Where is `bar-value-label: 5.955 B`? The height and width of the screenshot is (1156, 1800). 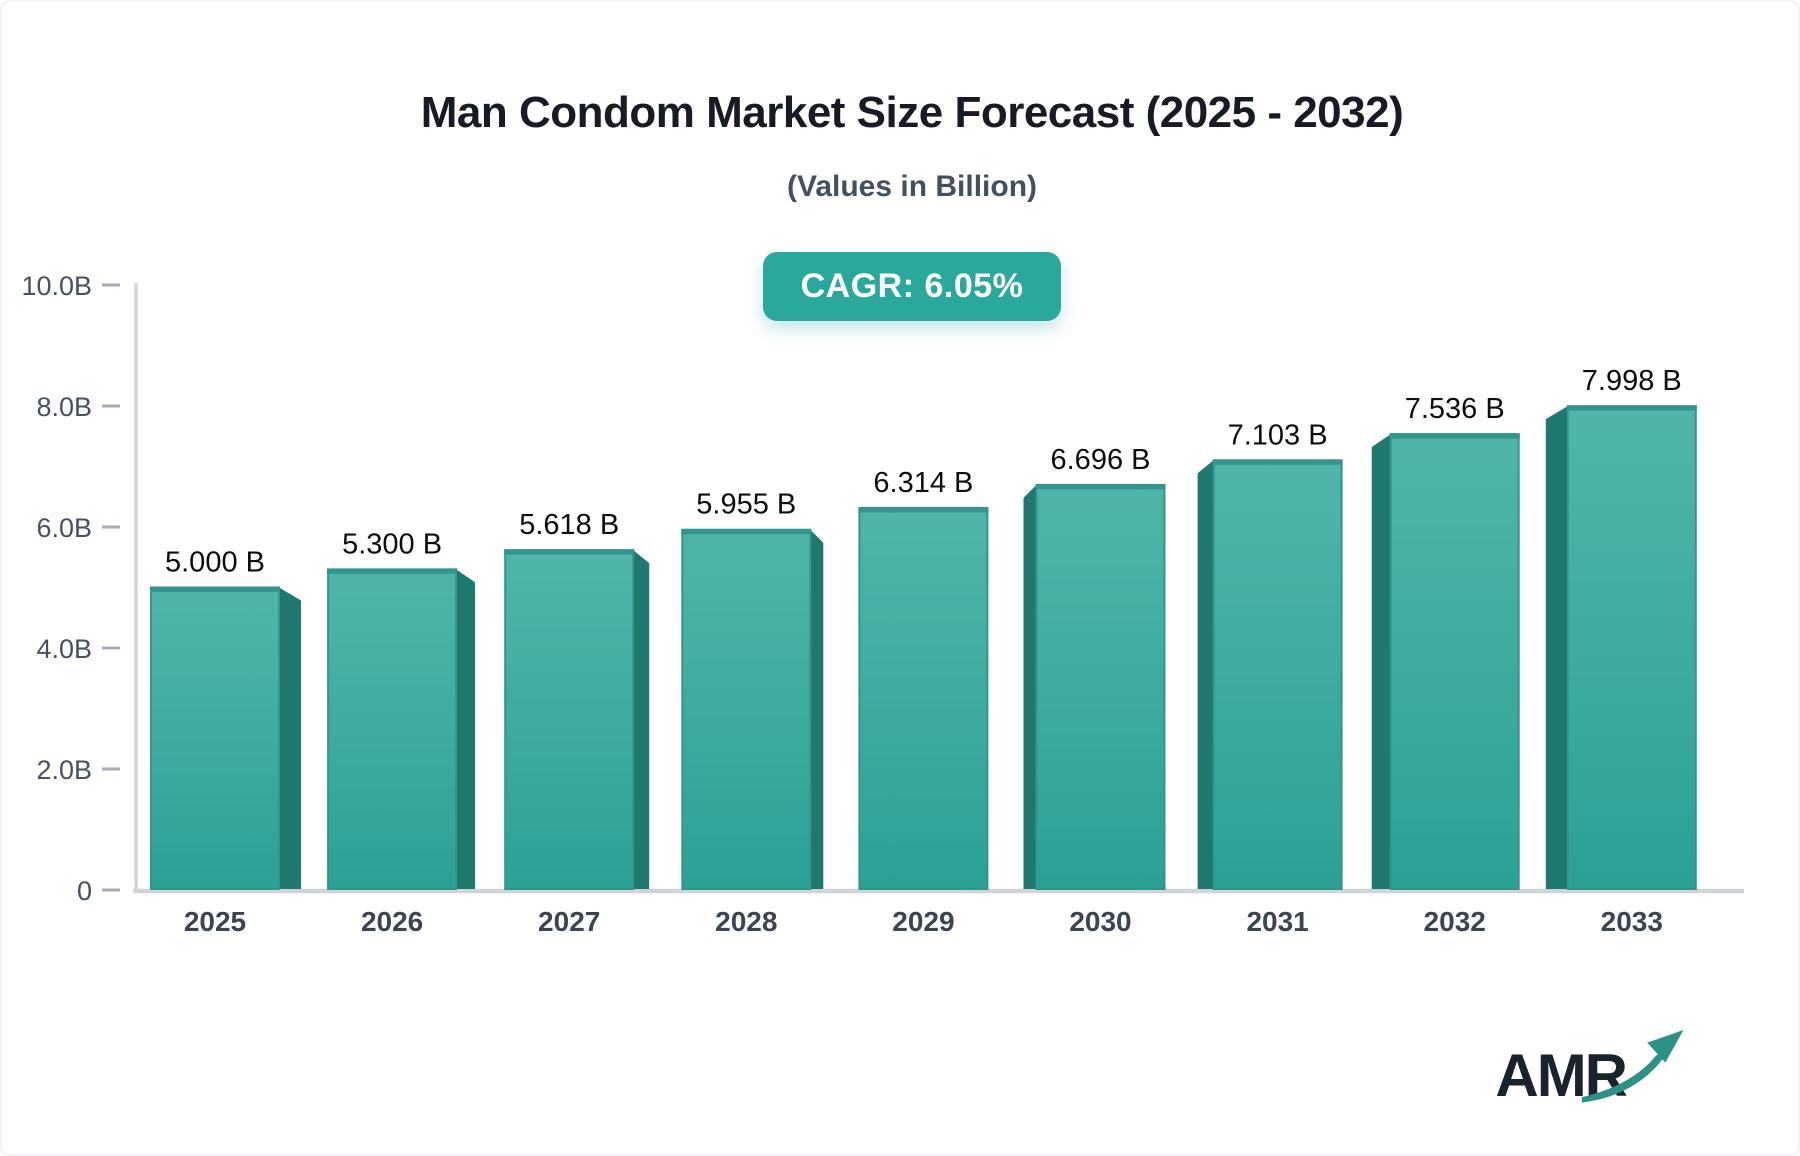
bar-value-label: 5.955 B is located at coordinates (746, 505).